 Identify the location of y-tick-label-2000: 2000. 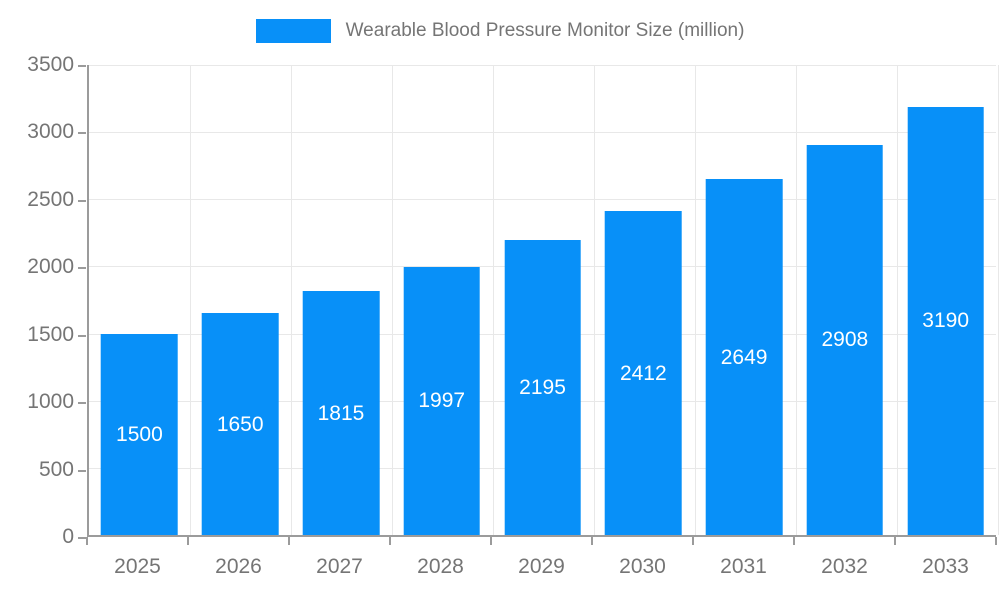
(50, 267).